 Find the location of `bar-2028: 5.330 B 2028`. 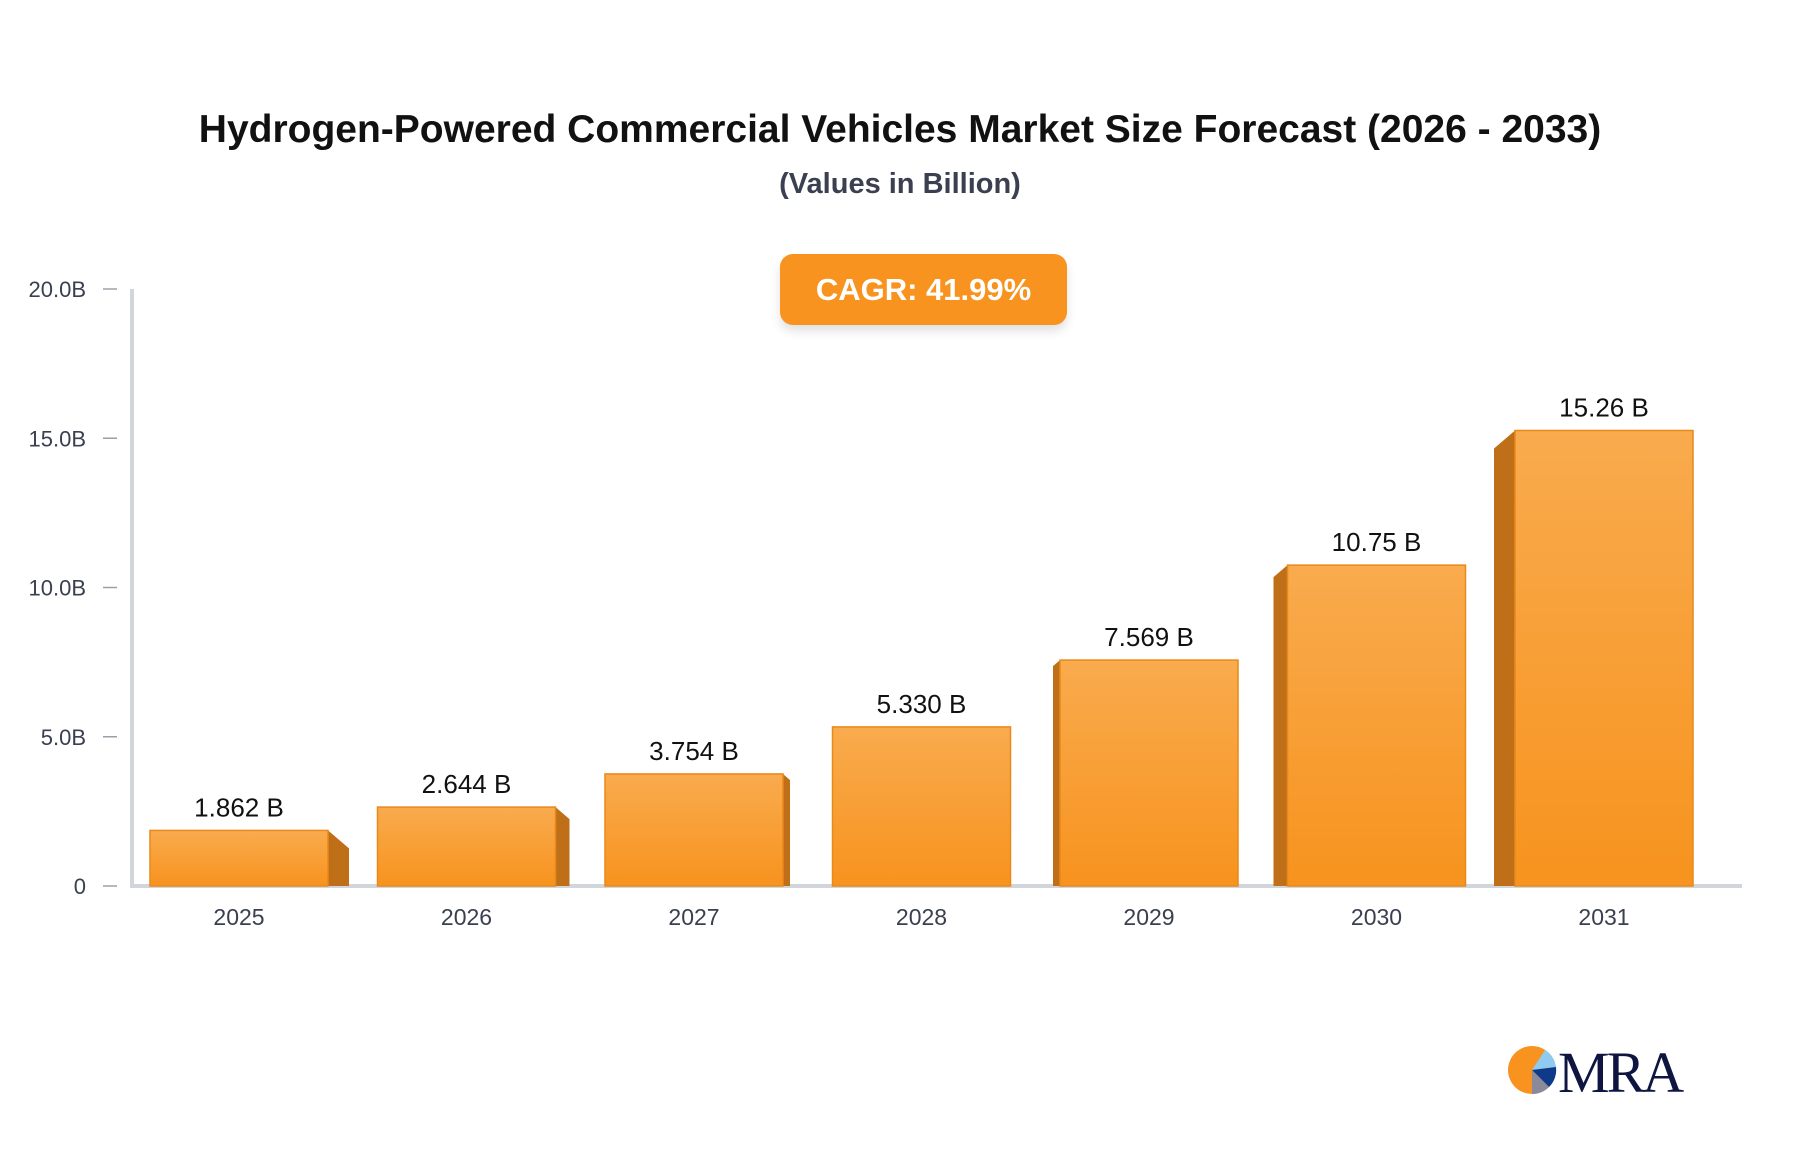

bar-2028: 5.330 B 2028 is located at coordinates (921, 809).